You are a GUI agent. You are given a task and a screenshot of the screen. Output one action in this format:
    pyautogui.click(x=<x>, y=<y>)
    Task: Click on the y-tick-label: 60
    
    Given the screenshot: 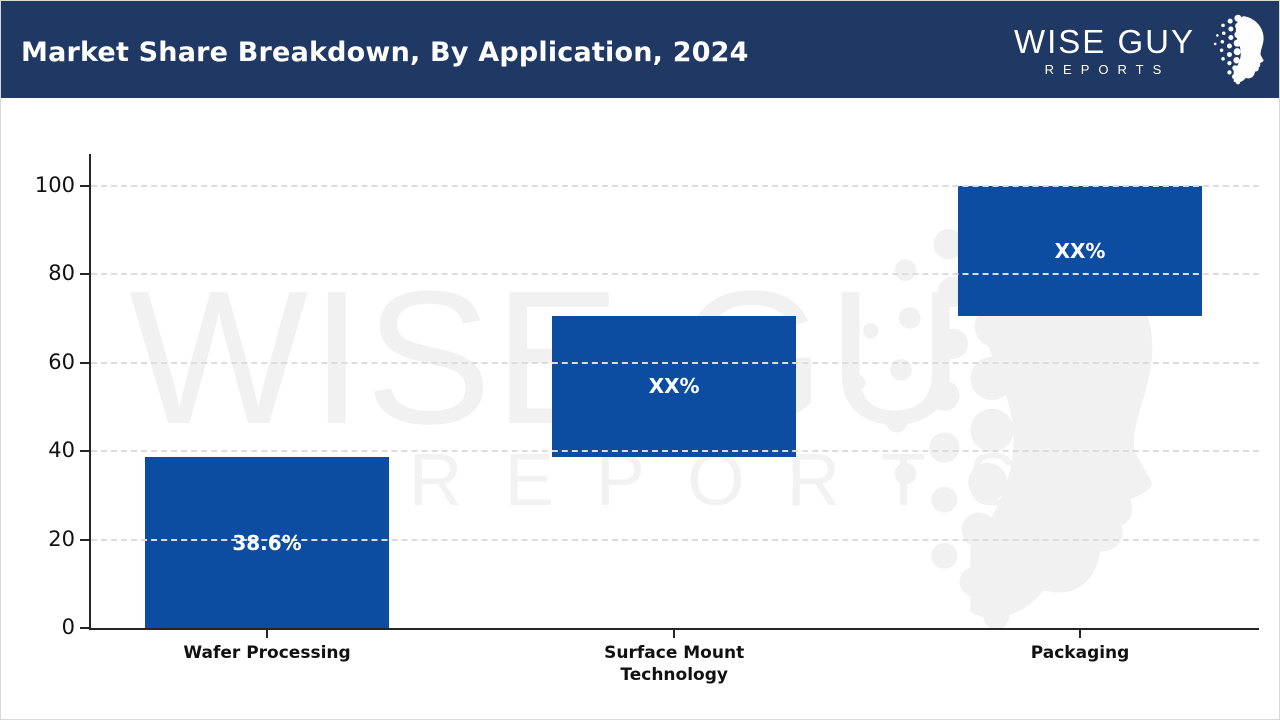 What is the action you would take?
    pyautogui.click(x=61, y=361)
    